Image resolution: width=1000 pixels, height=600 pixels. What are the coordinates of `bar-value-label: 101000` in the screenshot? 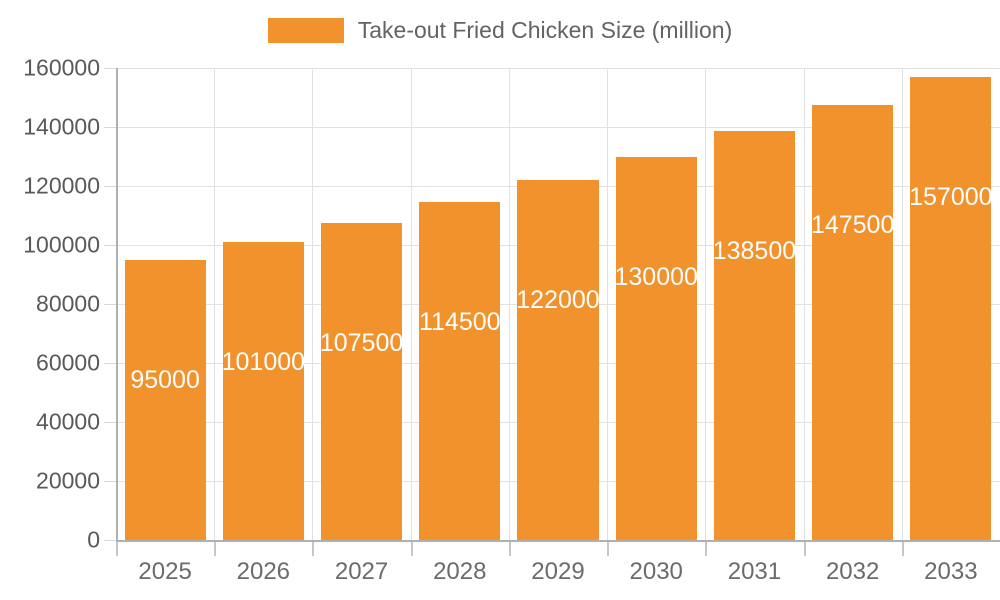 It's located at (263, 362).